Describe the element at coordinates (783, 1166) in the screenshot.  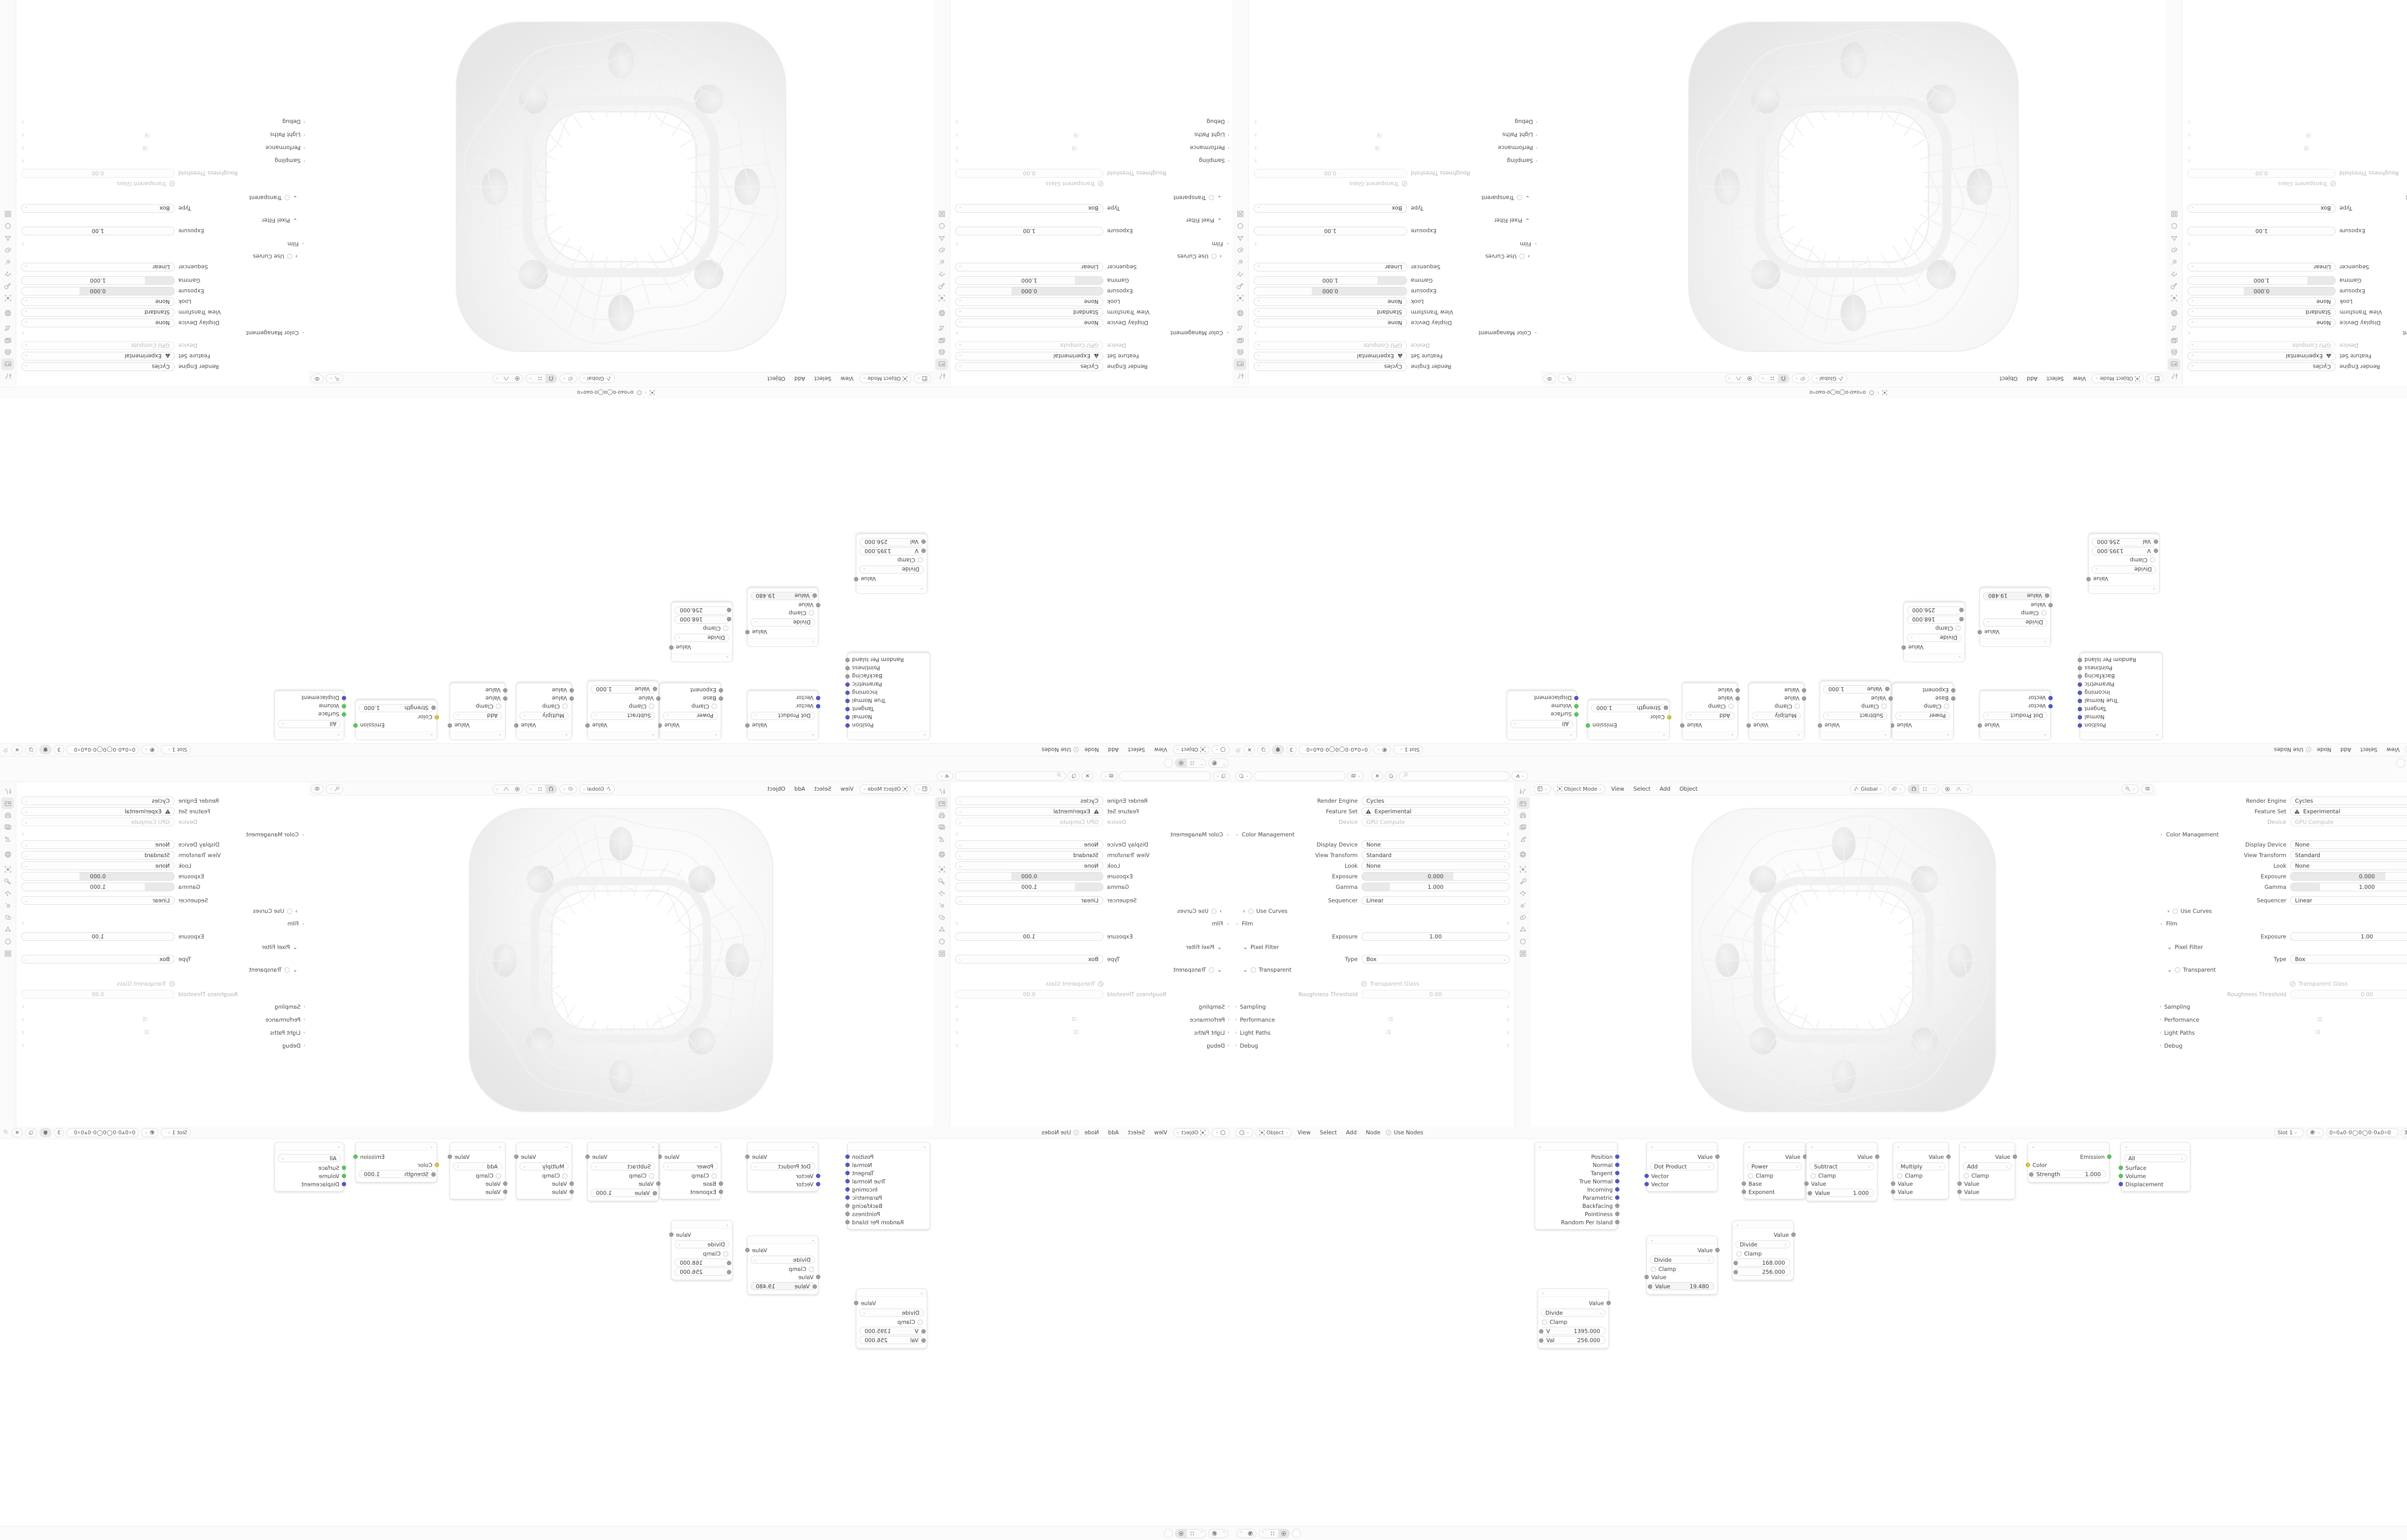
I see `operation-dropdown: Dot Product ⌄` at that location.